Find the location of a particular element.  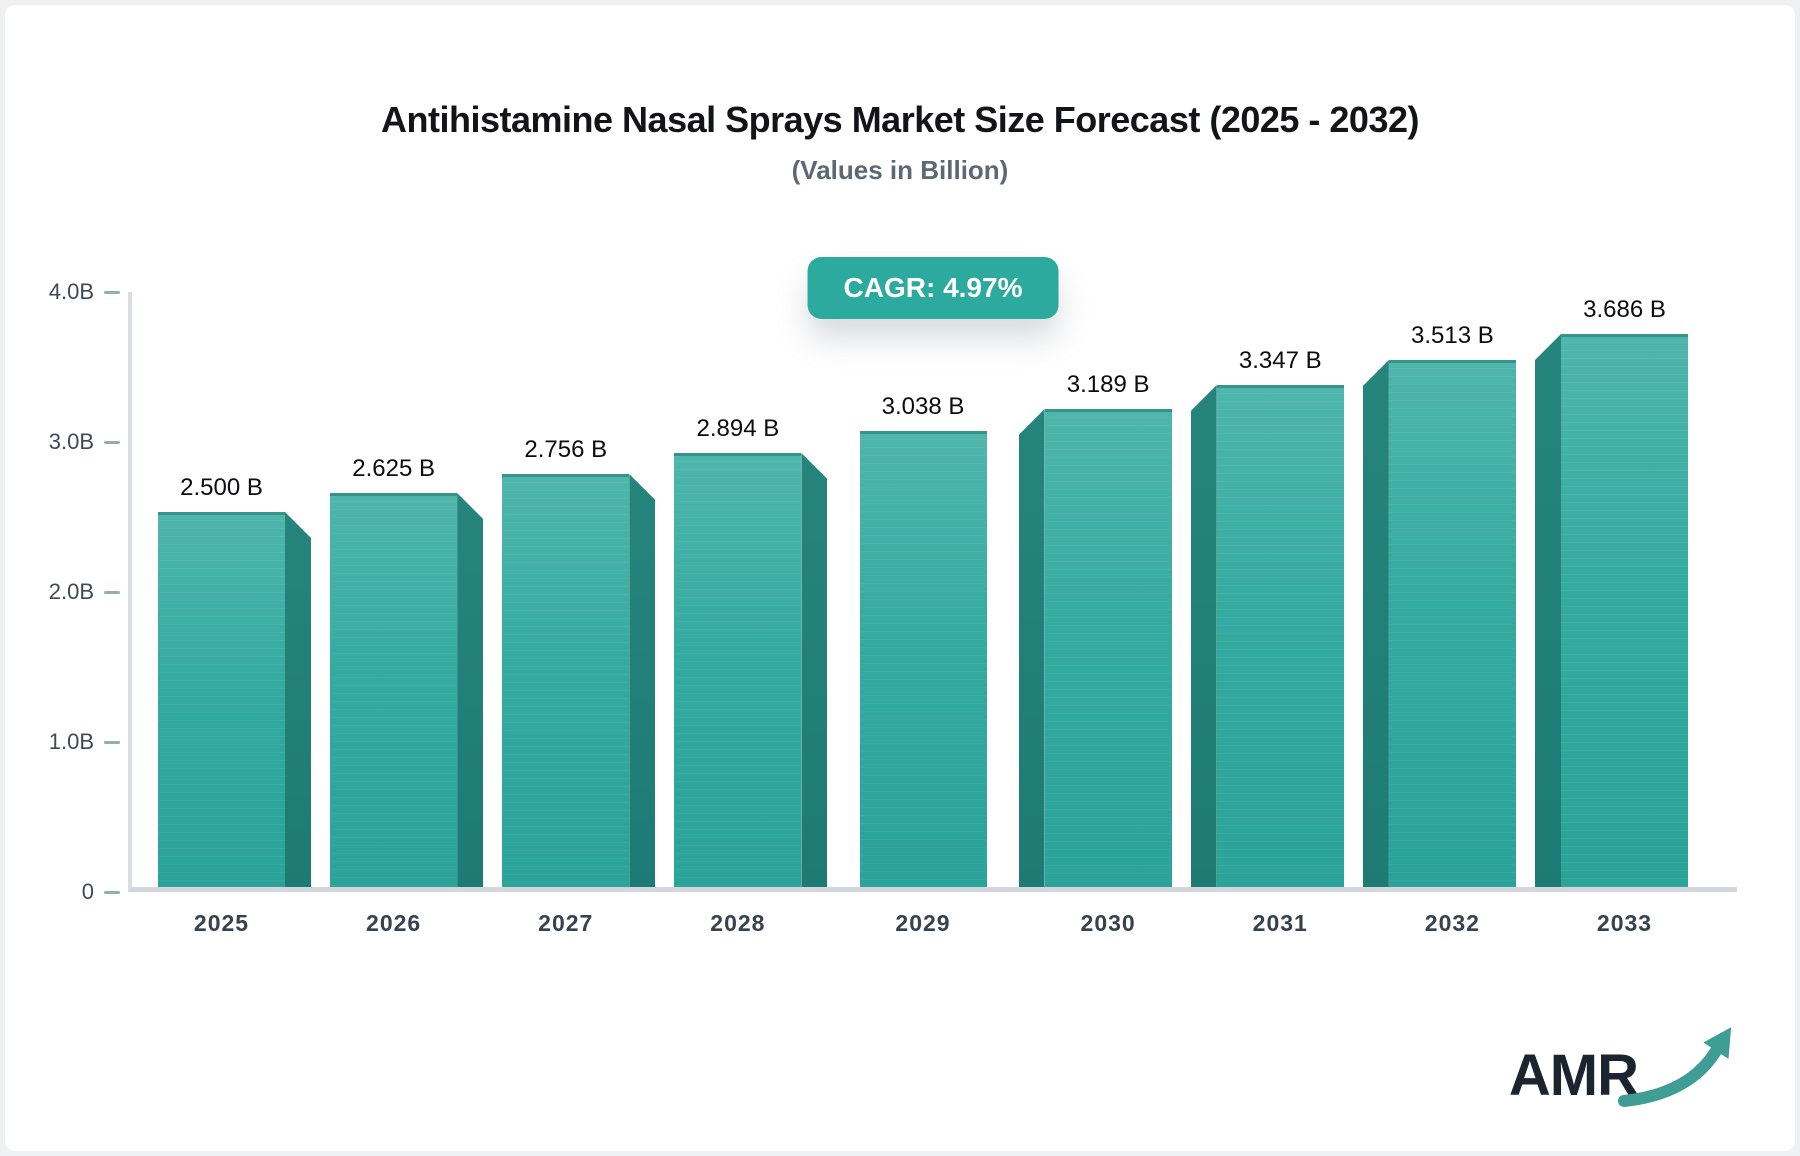

bar-group: 3.189 B 2030 is located at coordinates (1095, 653).